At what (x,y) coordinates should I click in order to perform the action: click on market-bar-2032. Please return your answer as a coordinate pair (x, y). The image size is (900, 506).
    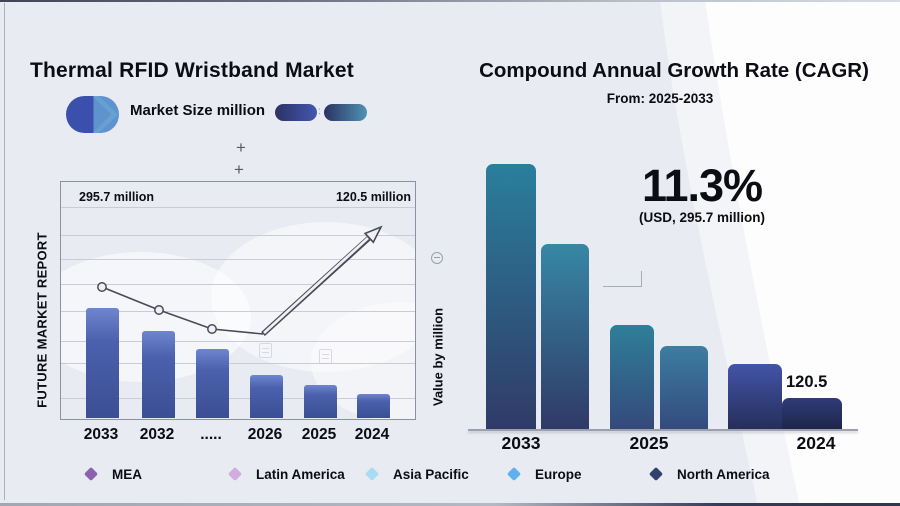
    Looking at the image, I should click on (158, 374).